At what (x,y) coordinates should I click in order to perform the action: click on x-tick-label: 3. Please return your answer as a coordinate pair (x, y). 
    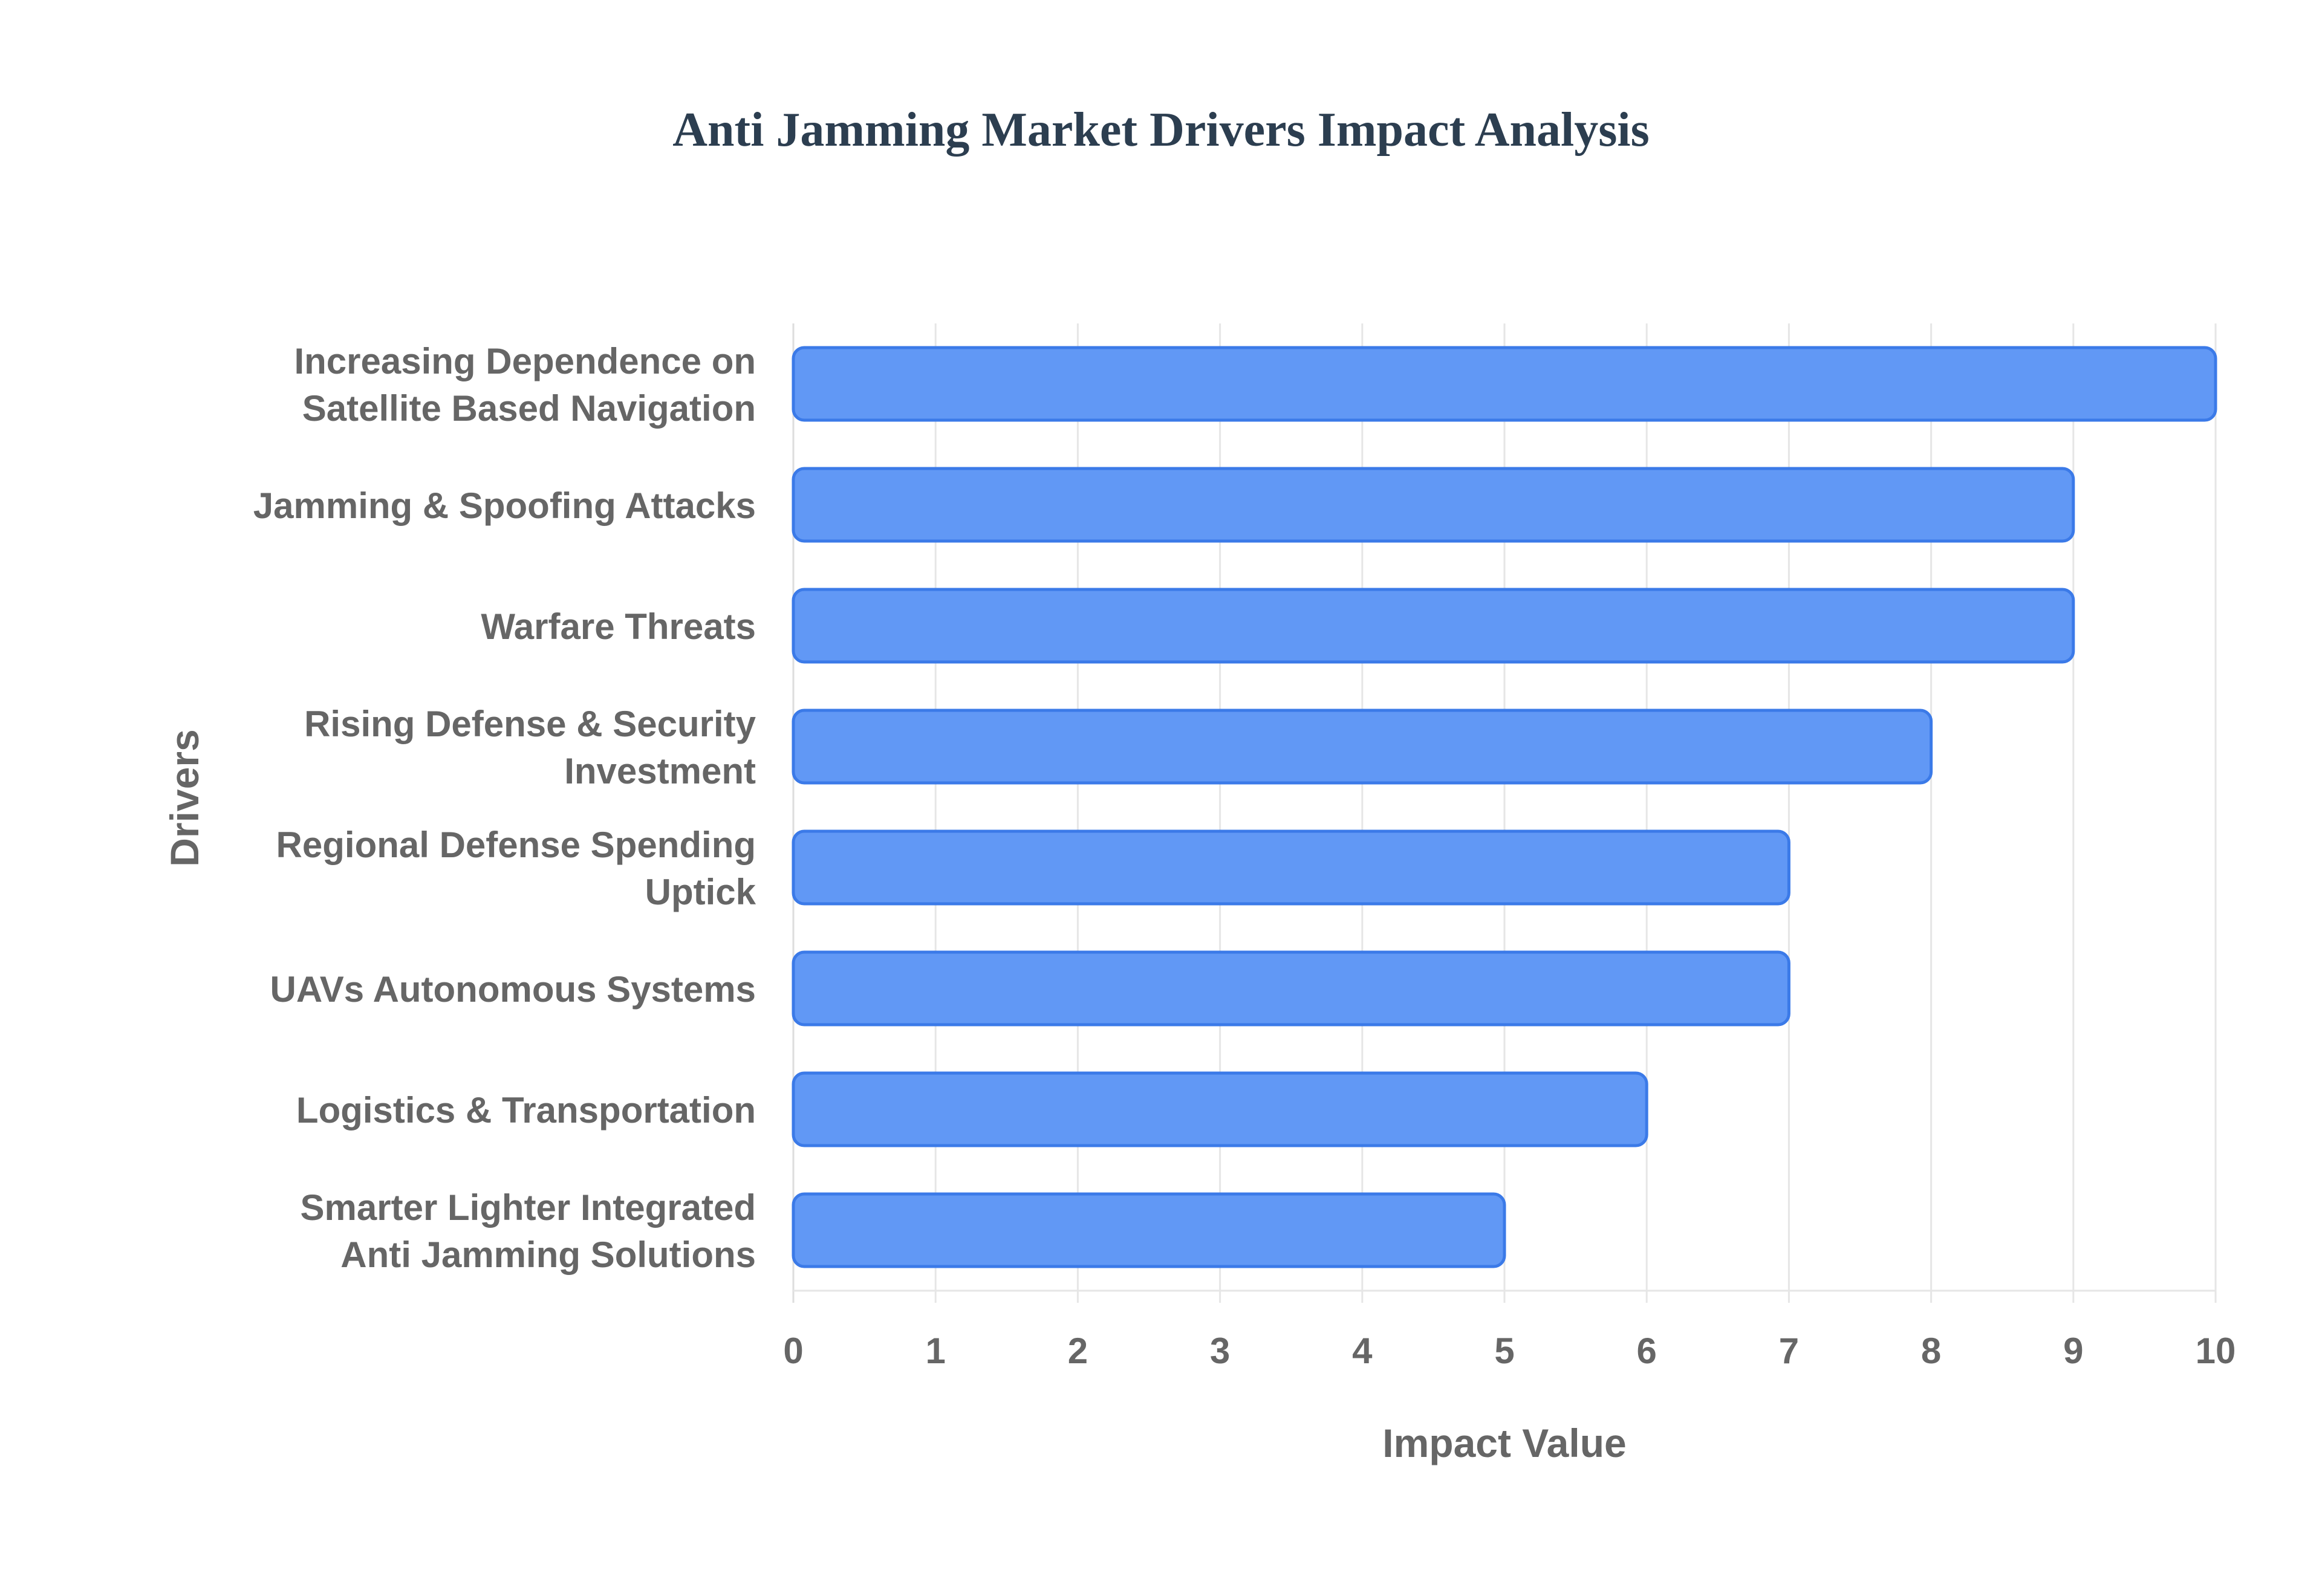
    Looking at the image, I should click on (1220, 1351).